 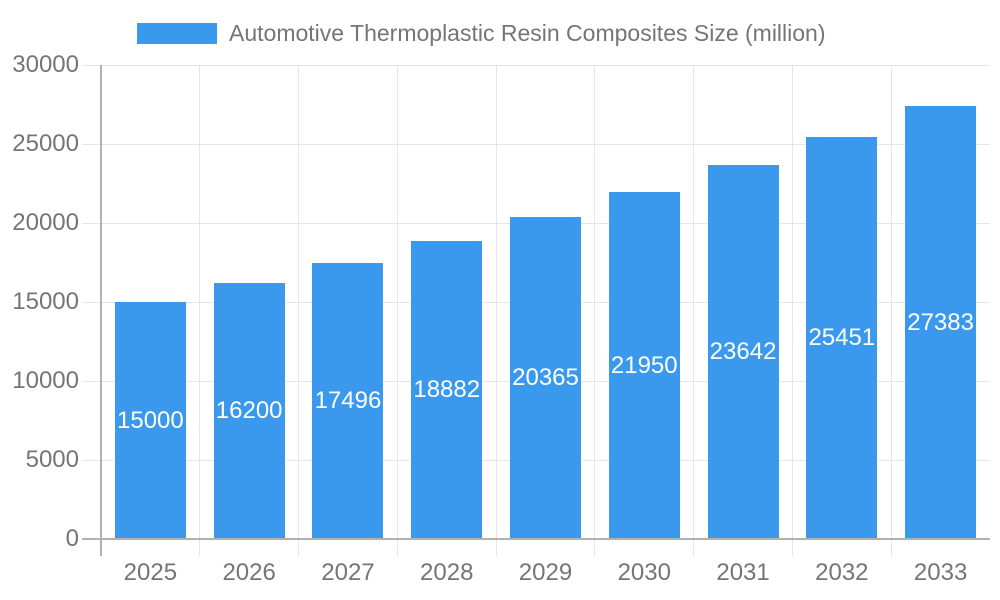 I want to click on y-axis-tick-label: 20000, so click(x=45, y=222).